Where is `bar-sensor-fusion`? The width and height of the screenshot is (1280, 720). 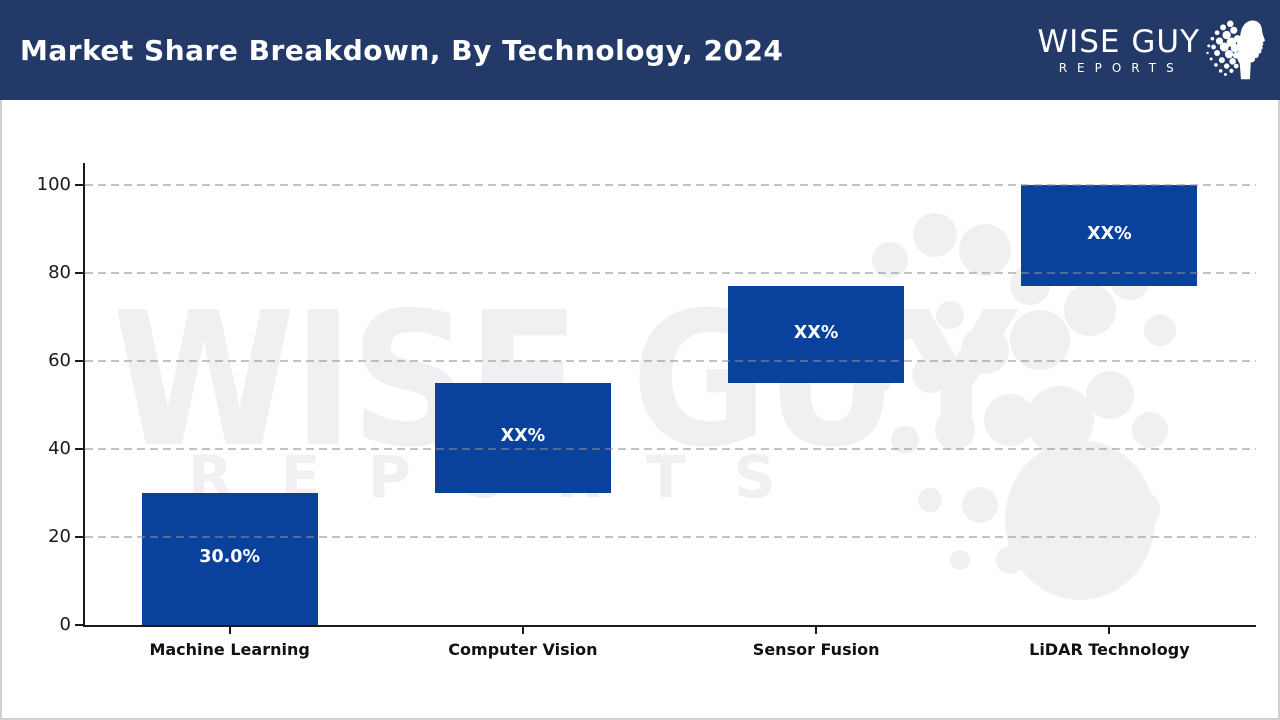 bar-sensor-fusion is located at coordinates (816, 334).